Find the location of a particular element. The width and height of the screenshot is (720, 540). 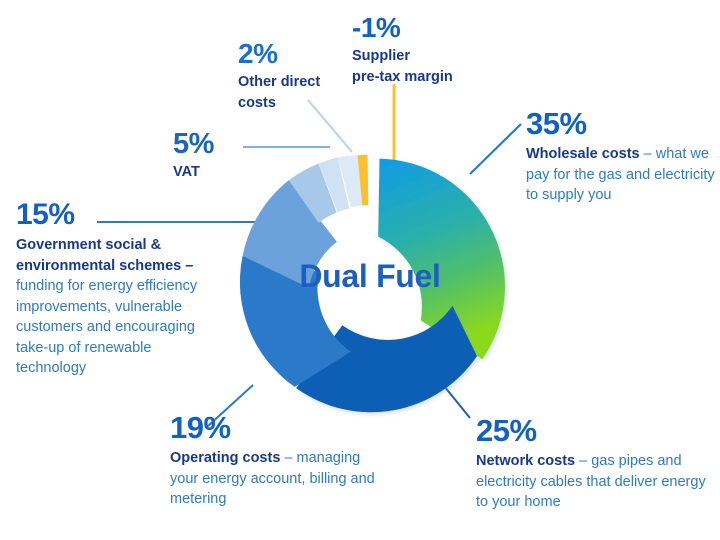

segment-operating-costs is located at coordinates (295, 321).